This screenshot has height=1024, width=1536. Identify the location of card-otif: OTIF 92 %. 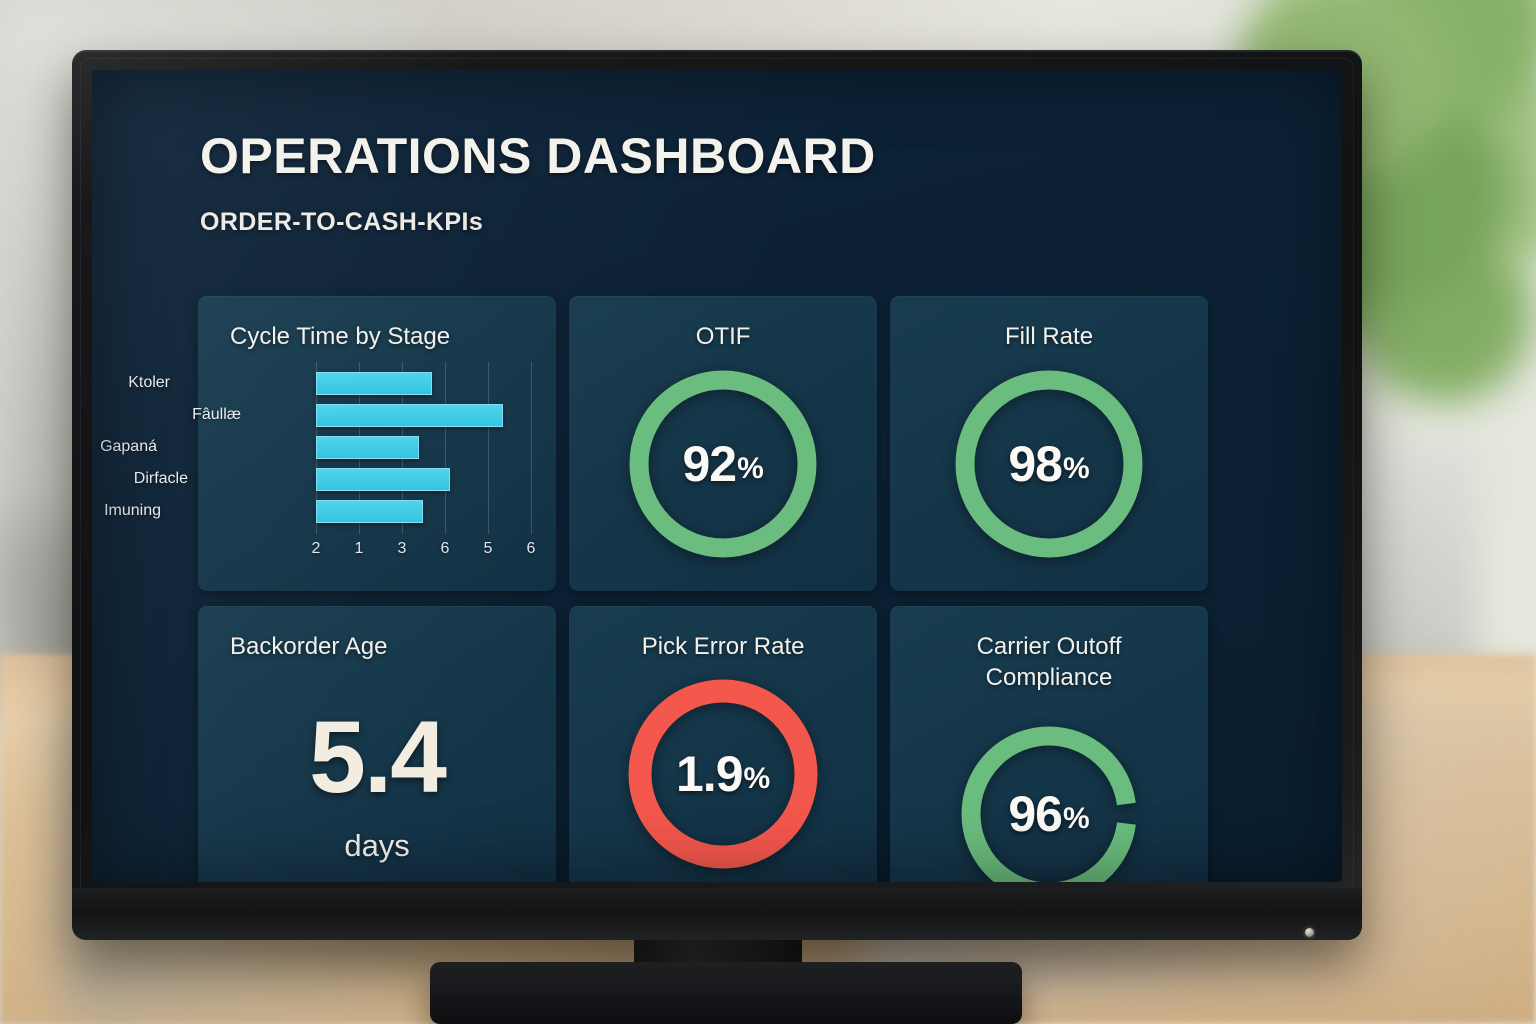
(723, 443).